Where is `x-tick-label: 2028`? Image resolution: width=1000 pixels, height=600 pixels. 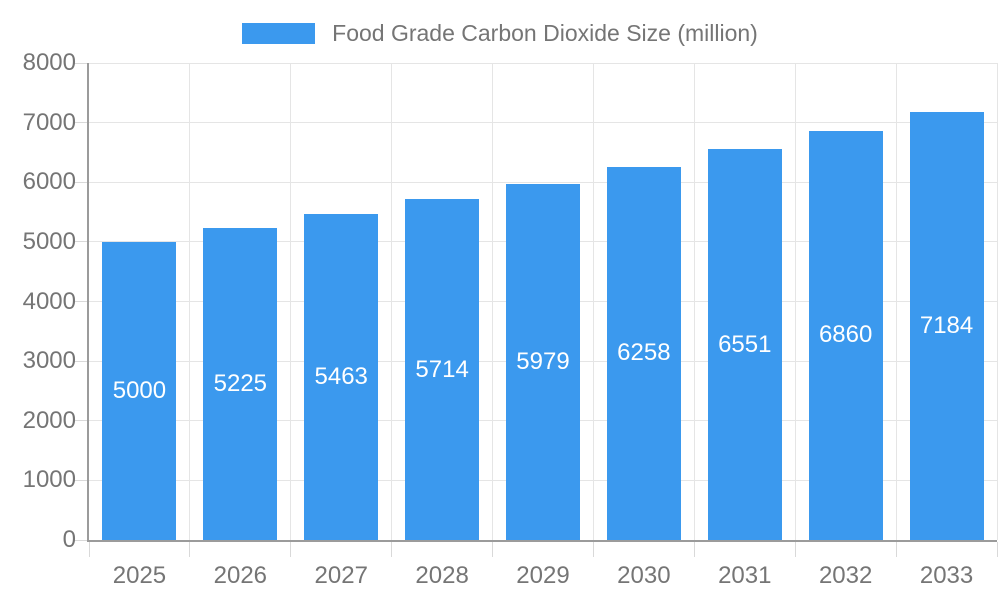
x-tick-label: 2028 is located at coordinates (442, 575).